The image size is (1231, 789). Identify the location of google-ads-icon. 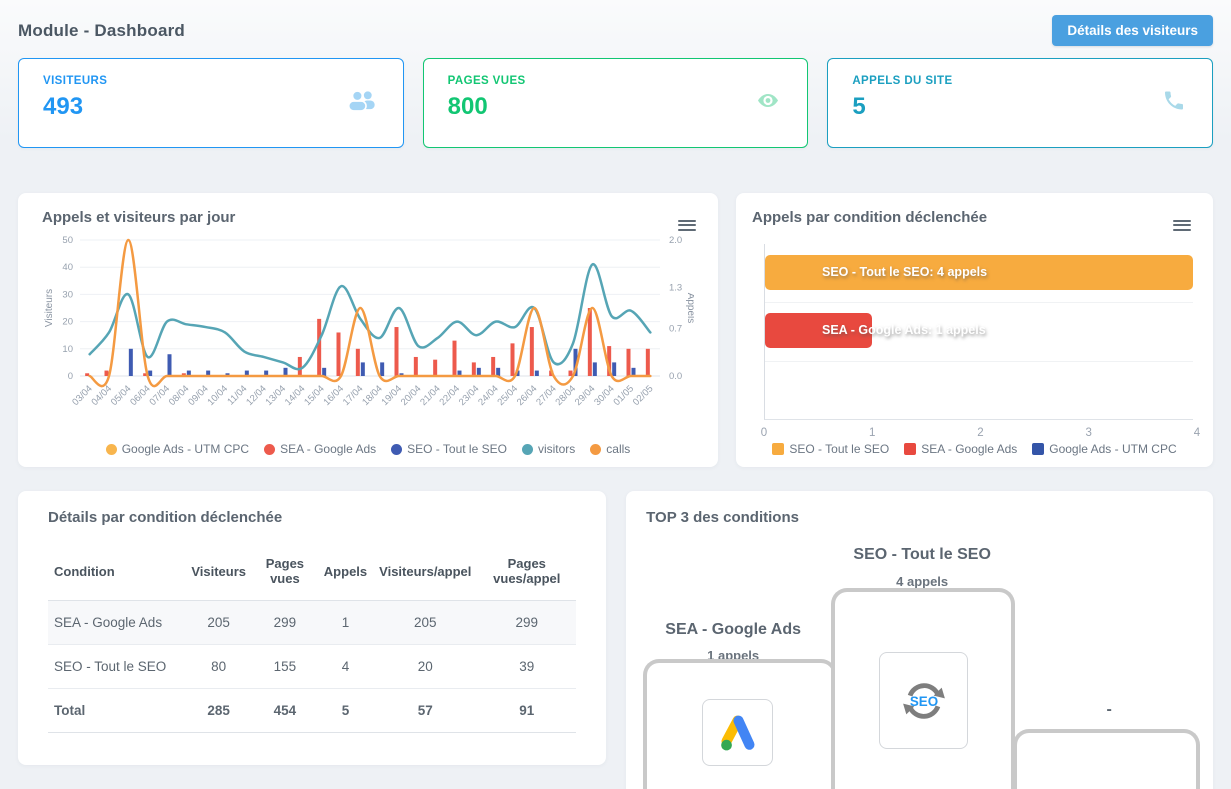
(738, 732).